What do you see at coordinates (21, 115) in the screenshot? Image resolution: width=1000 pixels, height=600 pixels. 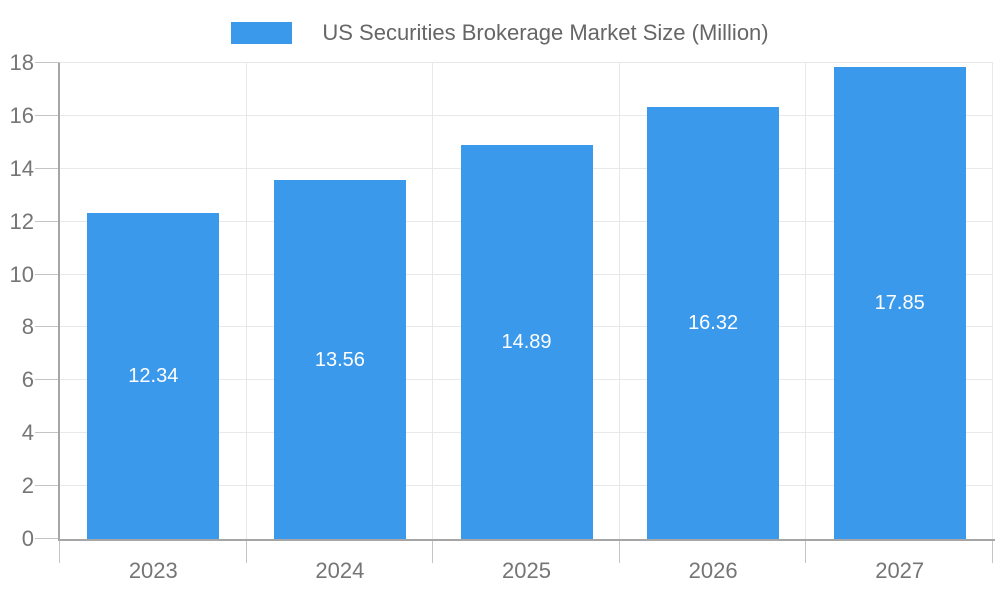 I see `y-tick-label: 16` at bounding box center [21, 115].